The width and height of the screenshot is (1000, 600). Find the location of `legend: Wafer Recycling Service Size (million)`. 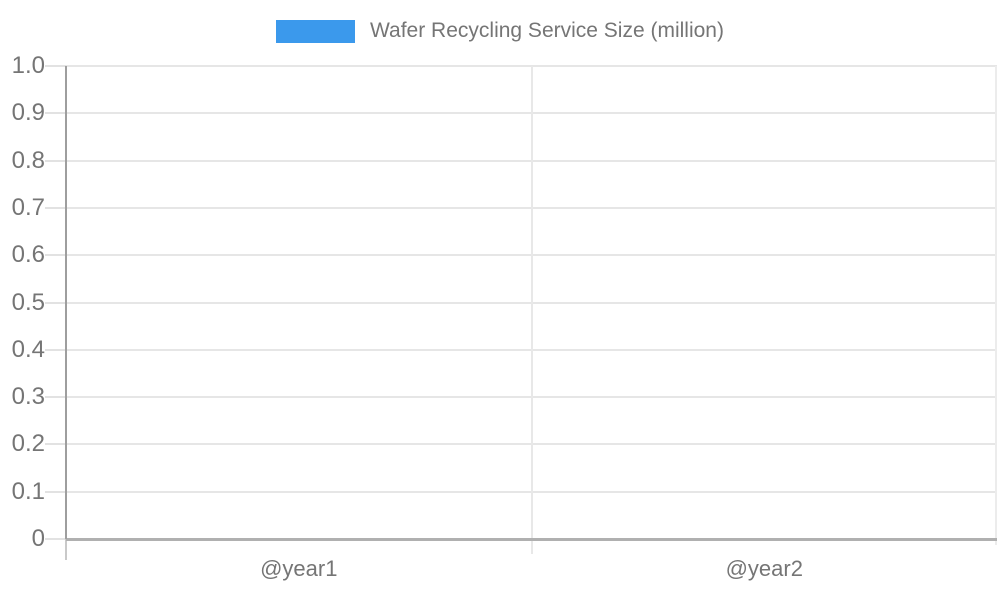

legend: Wafer Recycling Service Size (million) is located at coordinates (500, 31).